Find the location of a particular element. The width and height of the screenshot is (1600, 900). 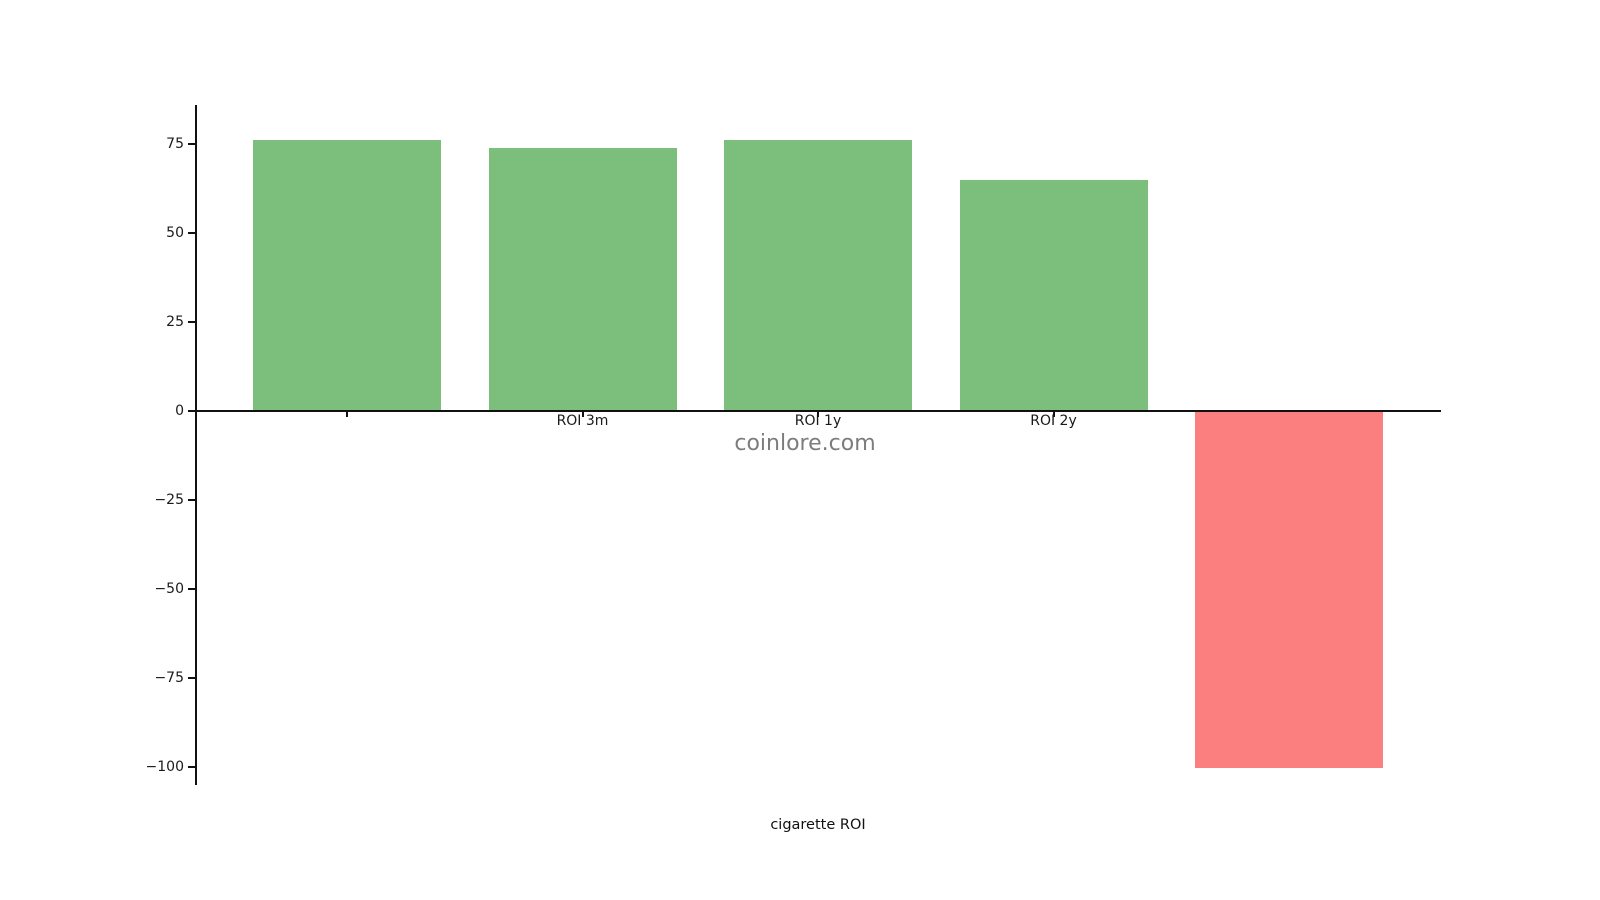

y-tick-label: 25 is located at coordinates (175, 322).